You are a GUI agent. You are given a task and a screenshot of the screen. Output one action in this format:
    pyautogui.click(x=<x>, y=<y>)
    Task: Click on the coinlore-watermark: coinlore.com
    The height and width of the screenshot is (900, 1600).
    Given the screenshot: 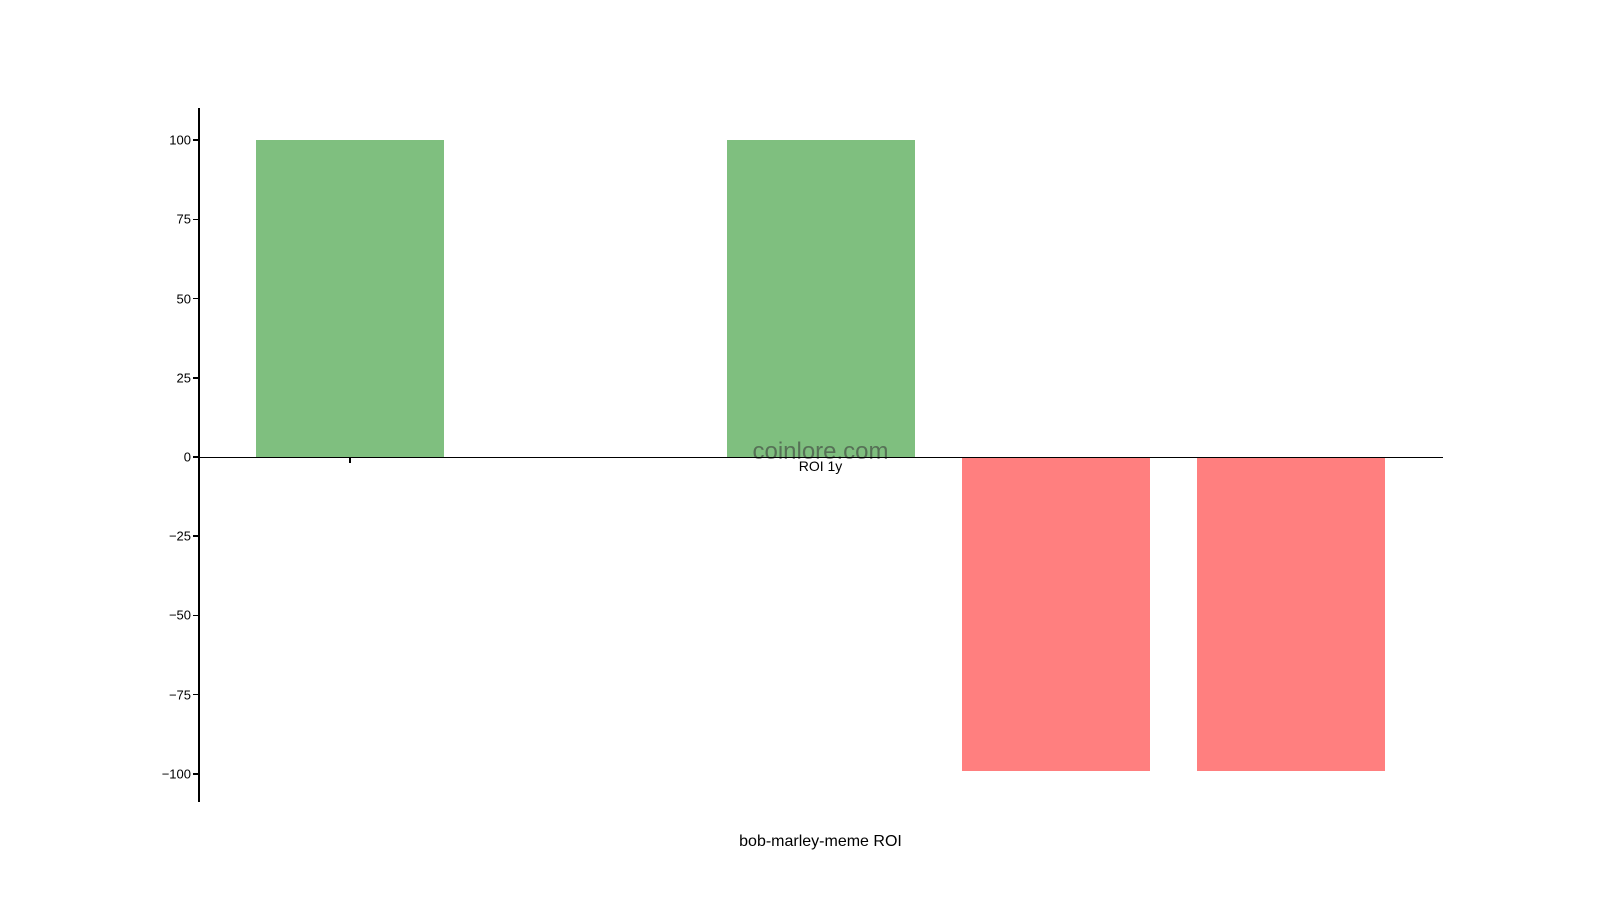 What is the action you would take?
    pyautogui.click(x=820, y=451)
    